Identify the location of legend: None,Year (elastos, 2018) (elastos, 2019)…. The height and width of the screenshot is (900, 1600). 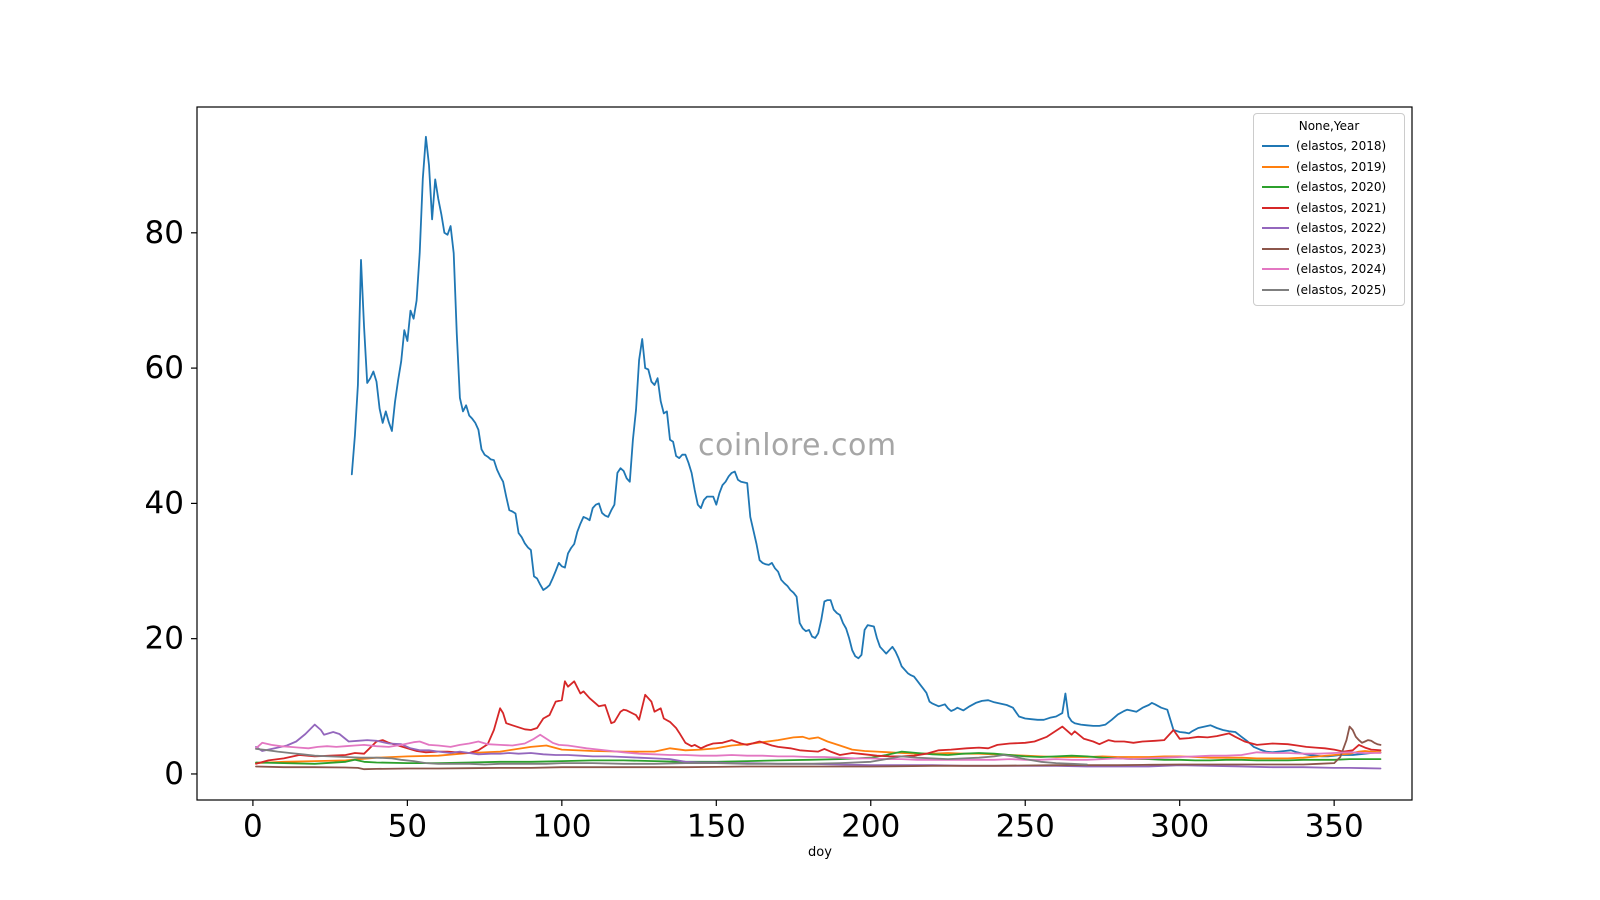
(1329, 209).